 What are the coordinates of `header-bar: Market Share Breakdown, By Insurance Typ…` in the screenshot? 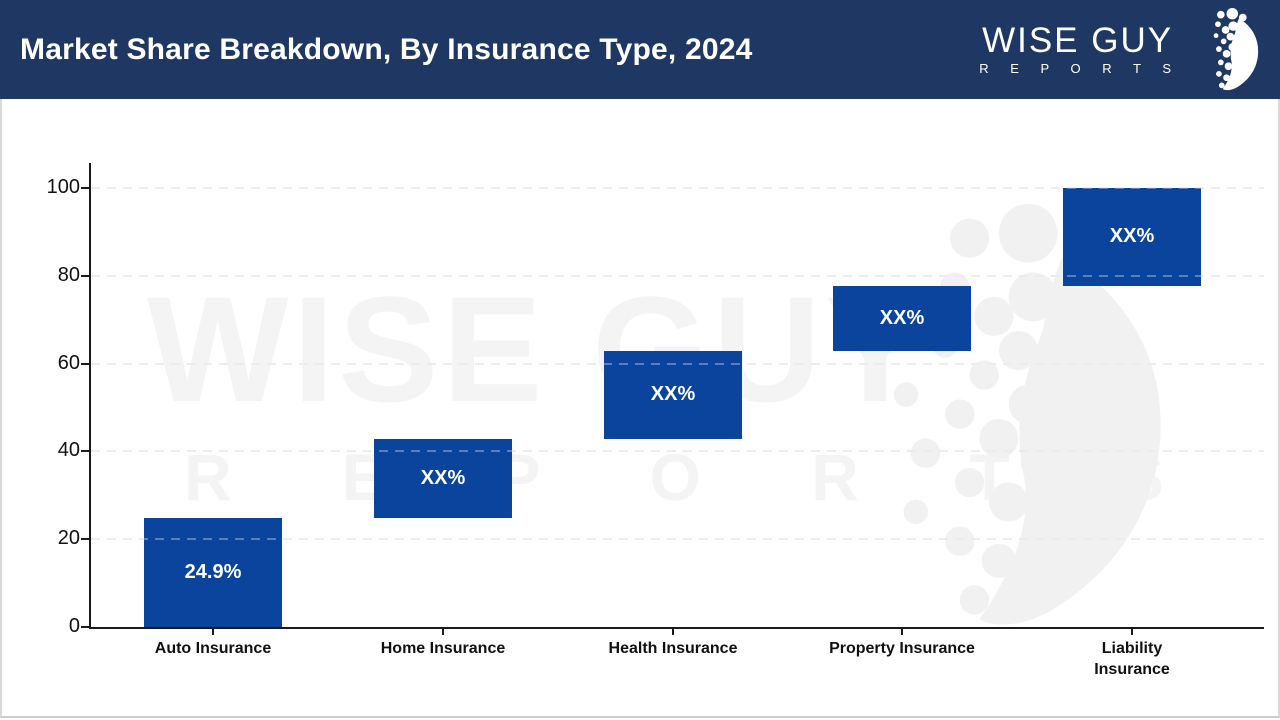 It's located at (640, 49).